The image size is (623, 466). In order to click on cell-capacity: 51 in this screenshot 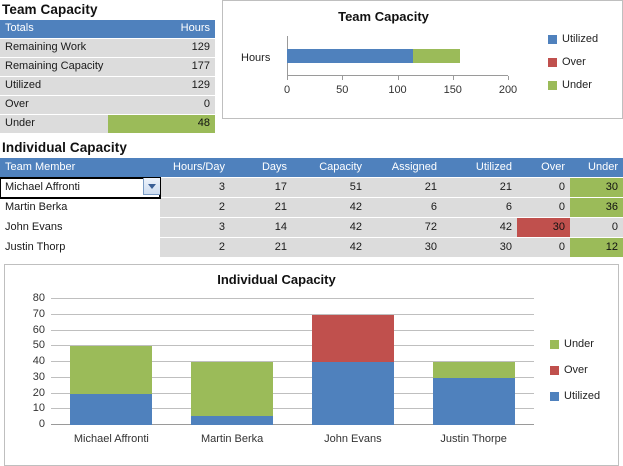, I will do `click(329, 187)`.